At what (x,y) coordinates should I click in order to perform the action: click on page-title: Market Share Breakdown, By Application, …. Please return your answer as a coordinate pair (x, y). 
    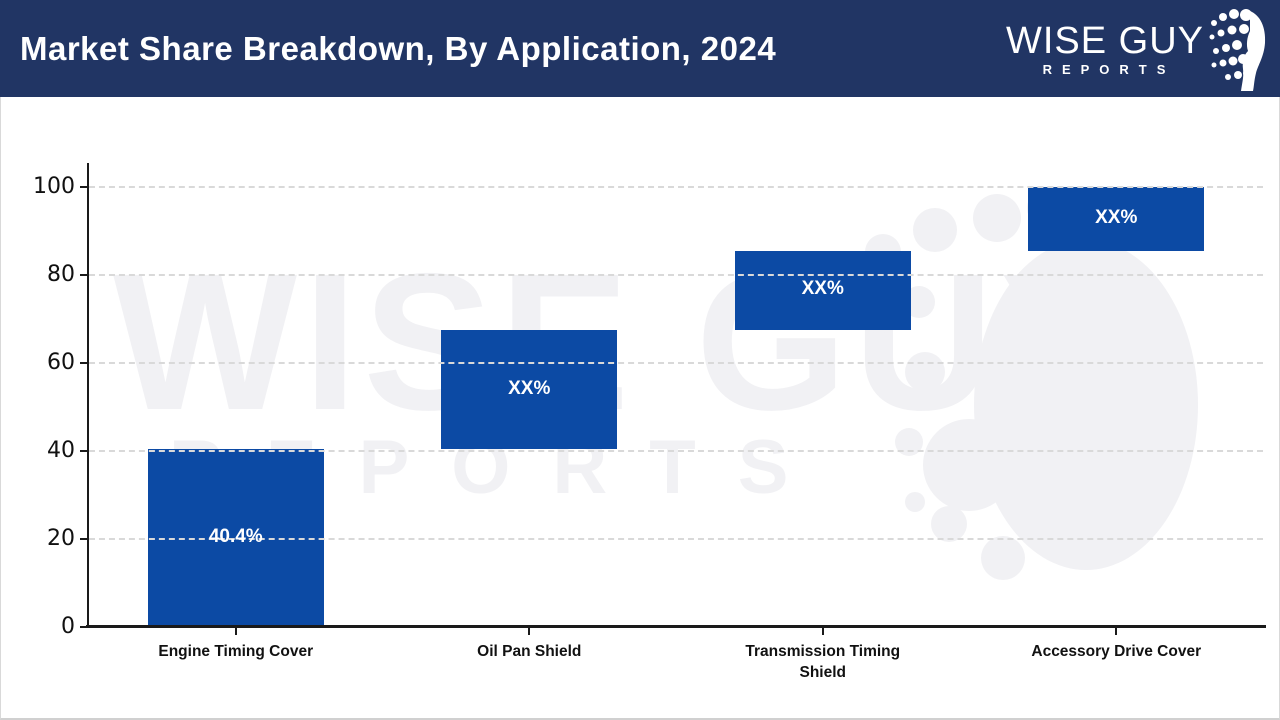
    Looking at the image, I should click on (398, 48).